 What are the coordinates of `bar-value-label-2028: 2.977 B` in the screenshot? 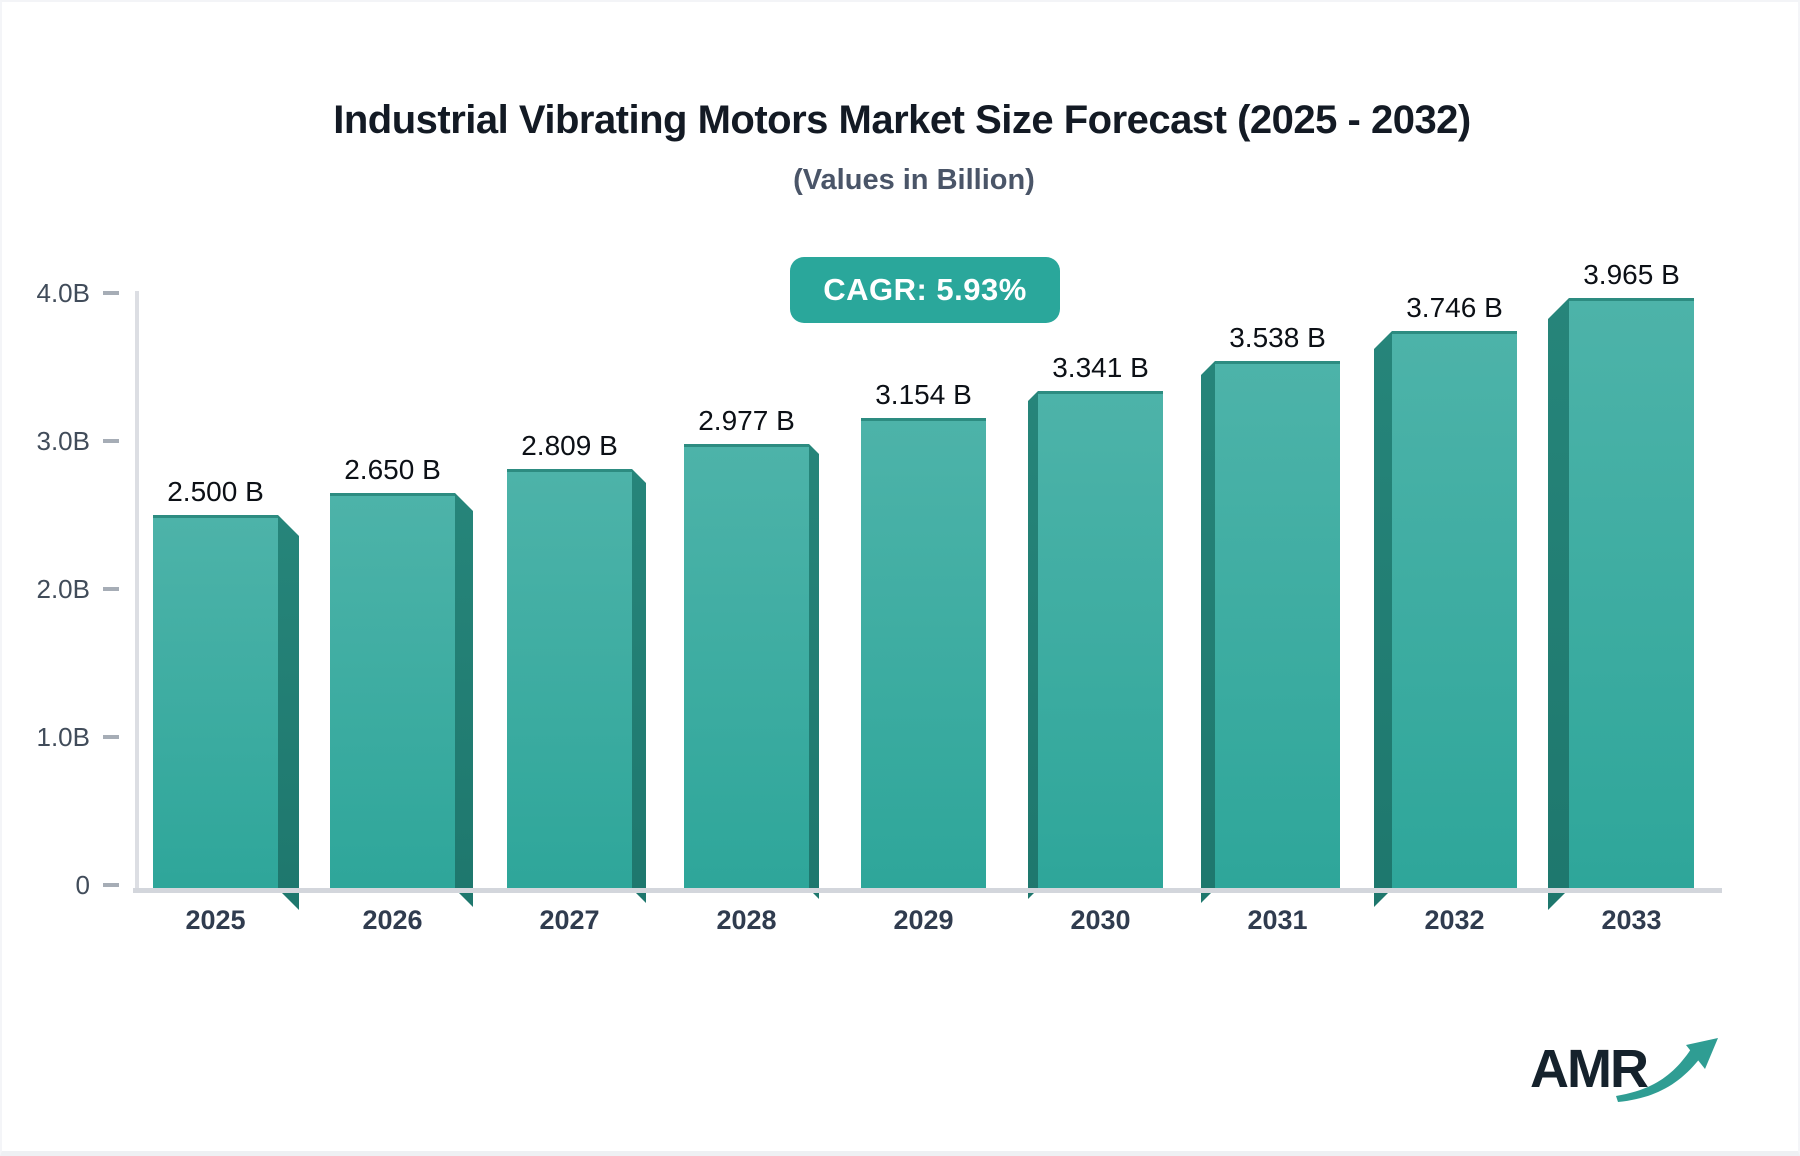 It's located at (746, 420).